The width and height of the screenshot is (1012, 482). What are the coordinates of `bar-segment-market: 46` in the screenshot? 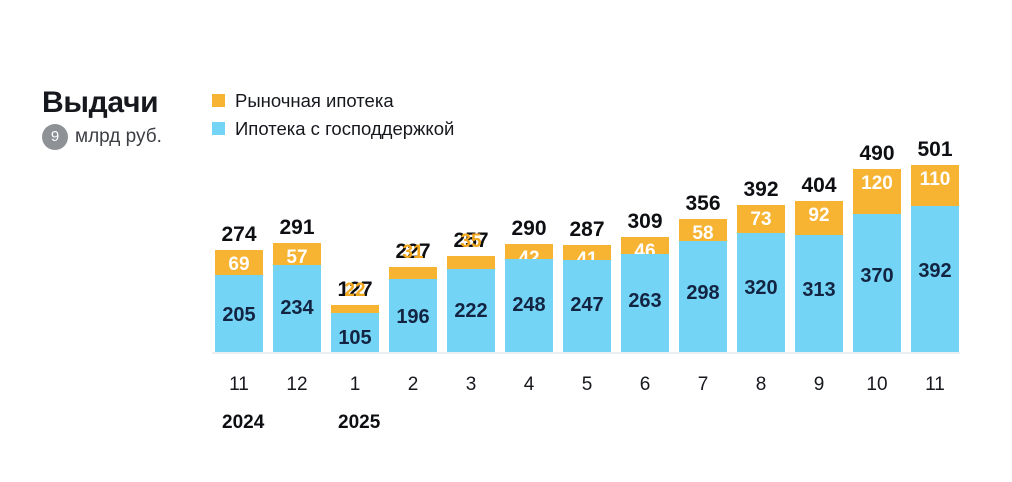 It's located at (645, 248).